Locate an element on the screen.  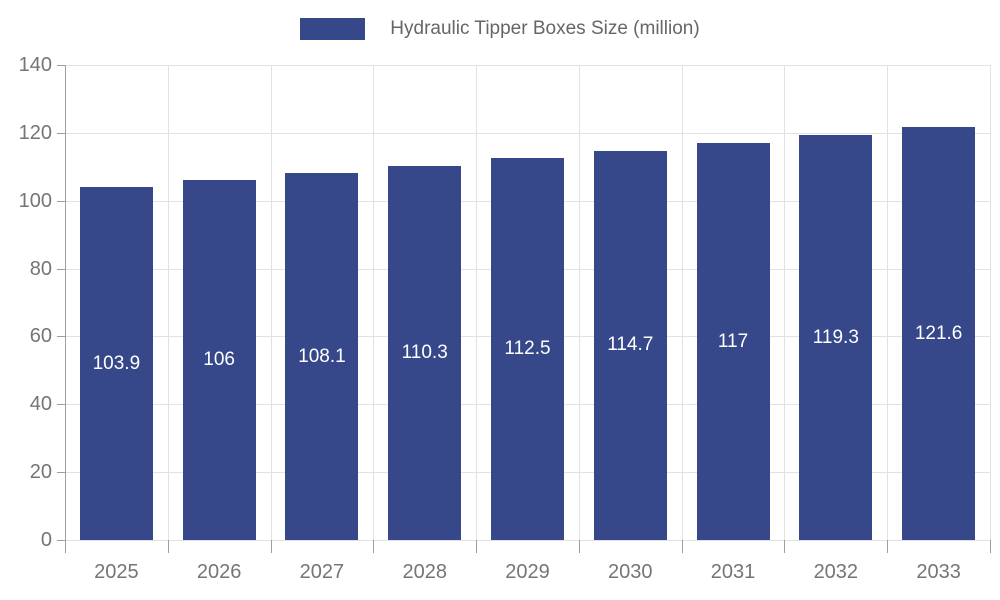
x-axis-label: 2030 is located at coordinates (630, 572).